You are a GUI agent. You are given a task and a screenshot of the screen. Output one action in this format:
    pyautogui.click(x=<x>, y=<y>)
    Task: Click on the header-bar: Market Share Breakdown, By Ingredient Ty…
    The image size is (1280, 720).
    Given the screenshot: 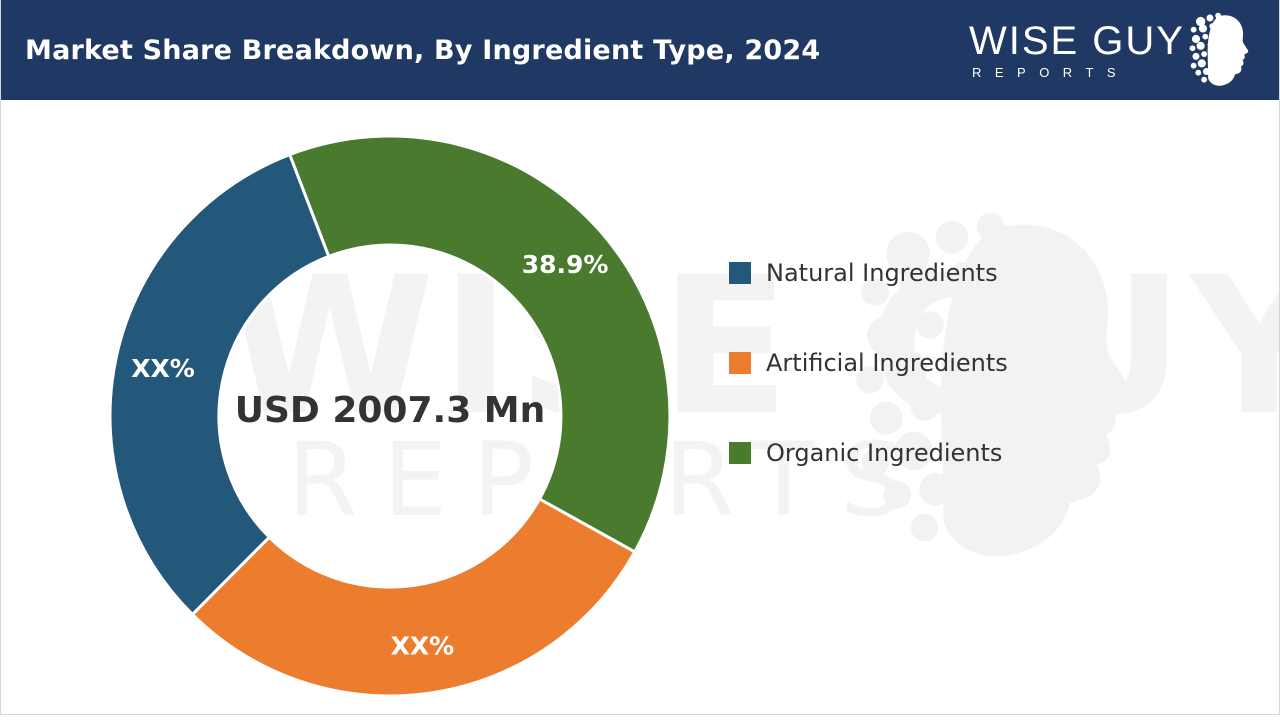 What is the action you would take?
    pyautogui.click(x=640, y=50)
    